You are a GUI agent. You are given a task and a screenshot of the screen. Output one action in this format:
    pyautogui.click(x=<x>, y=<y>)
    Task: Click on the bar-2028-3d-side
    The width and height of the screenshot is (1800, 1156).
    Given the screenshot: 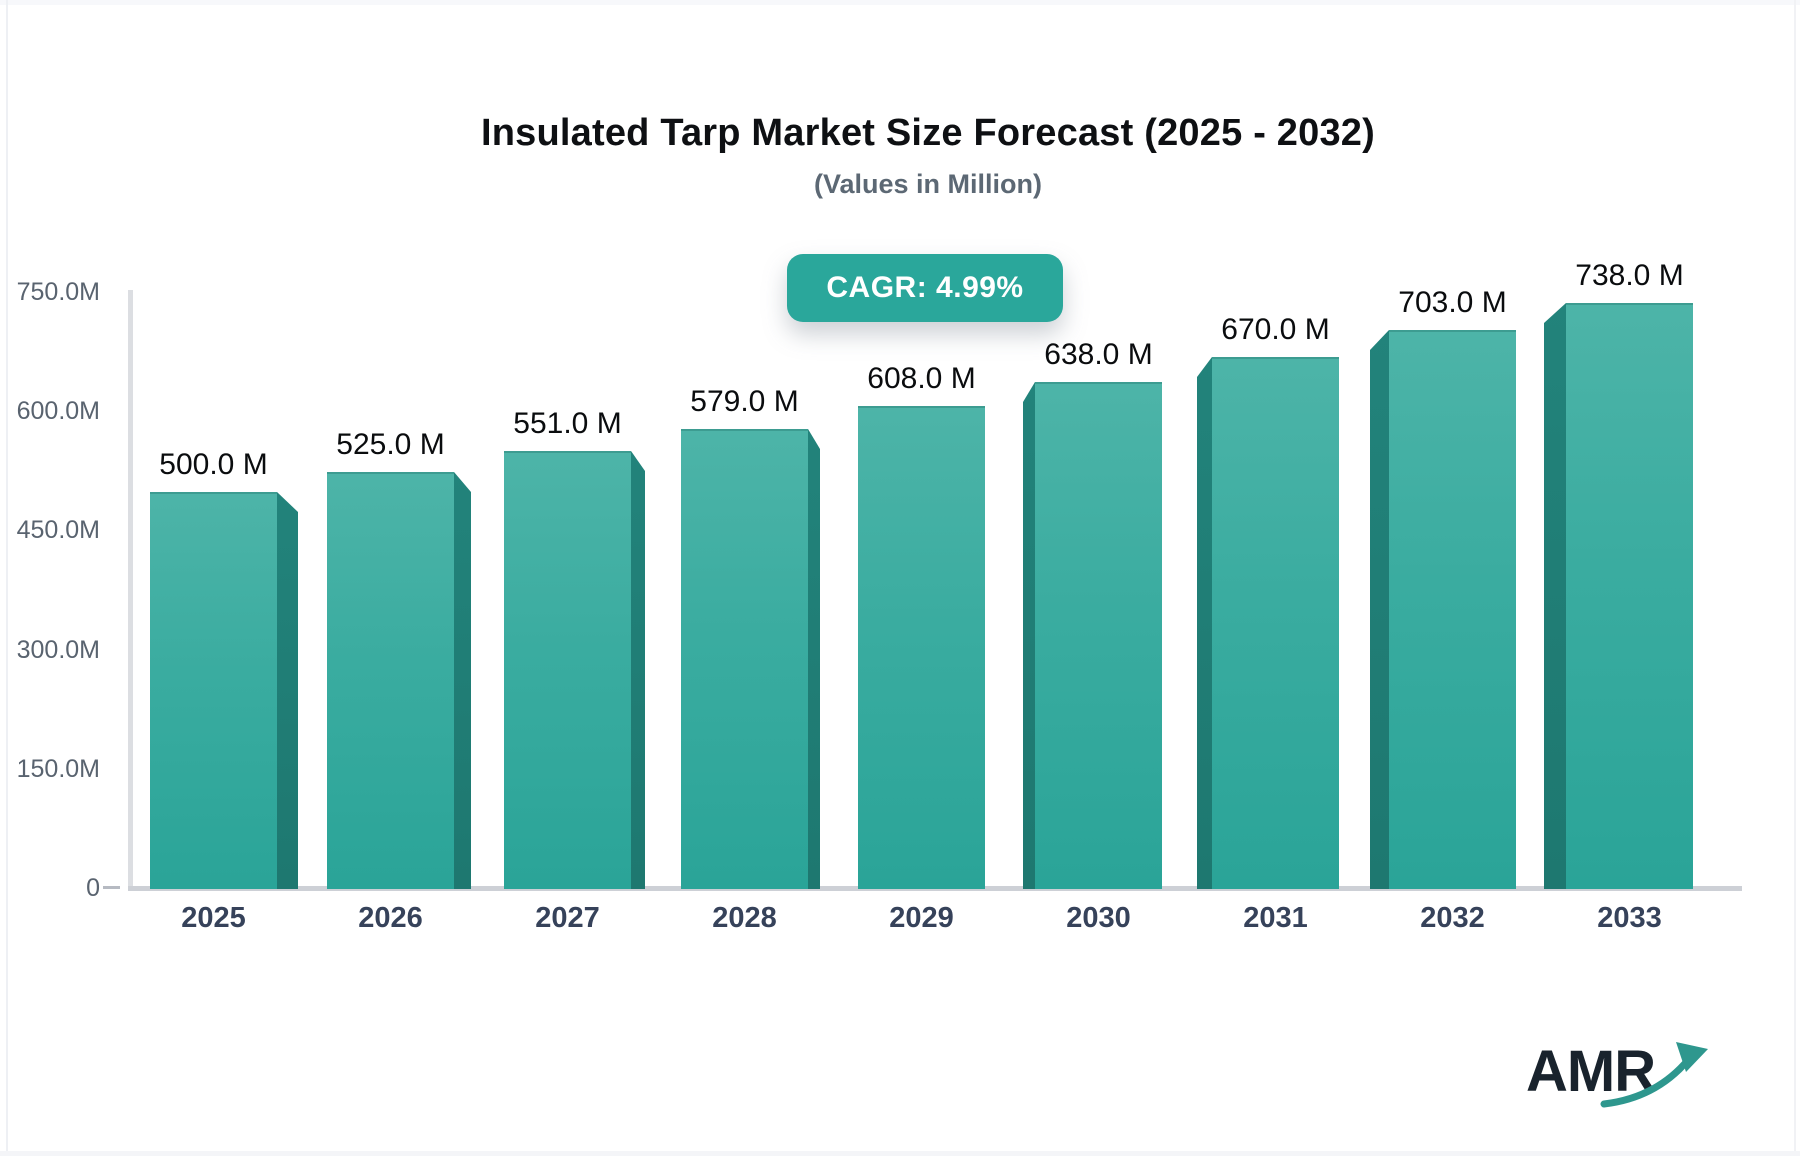 What is the action you would take?
    pyautogui.click(x=814, y=659)
    